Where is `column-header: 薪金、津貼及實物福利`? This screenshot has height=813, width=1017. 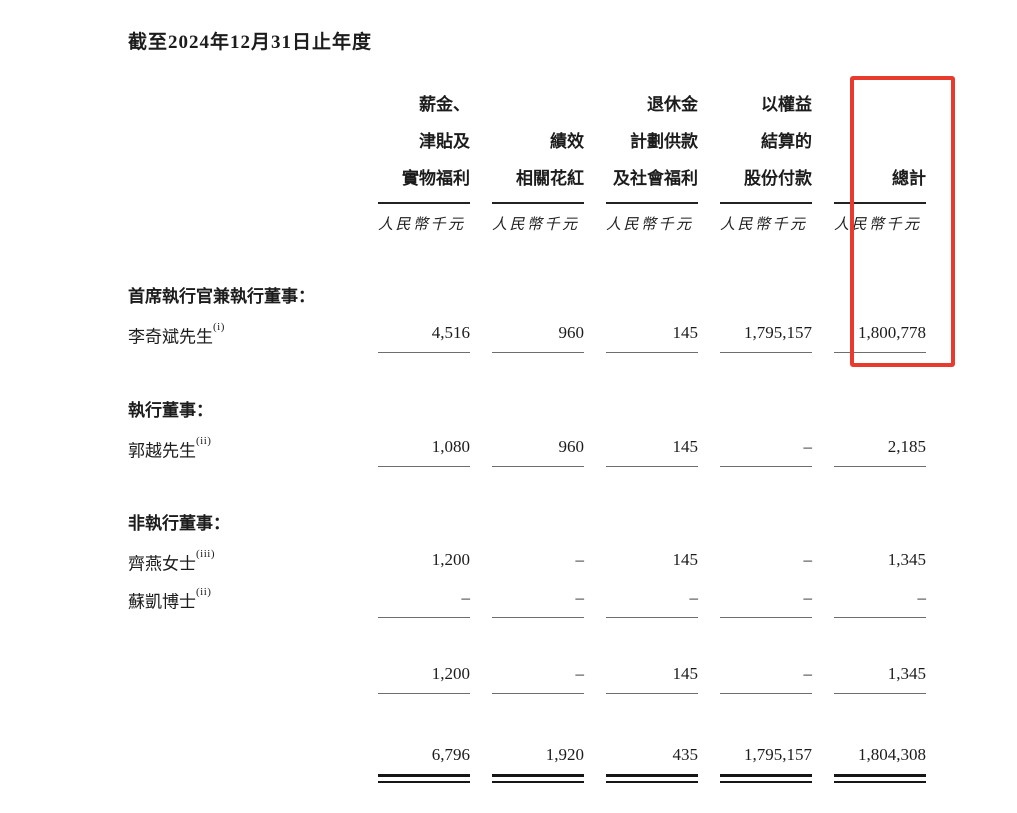
column-header: 薪金、津貼及實物福利 is located at coordinates (424, 145).